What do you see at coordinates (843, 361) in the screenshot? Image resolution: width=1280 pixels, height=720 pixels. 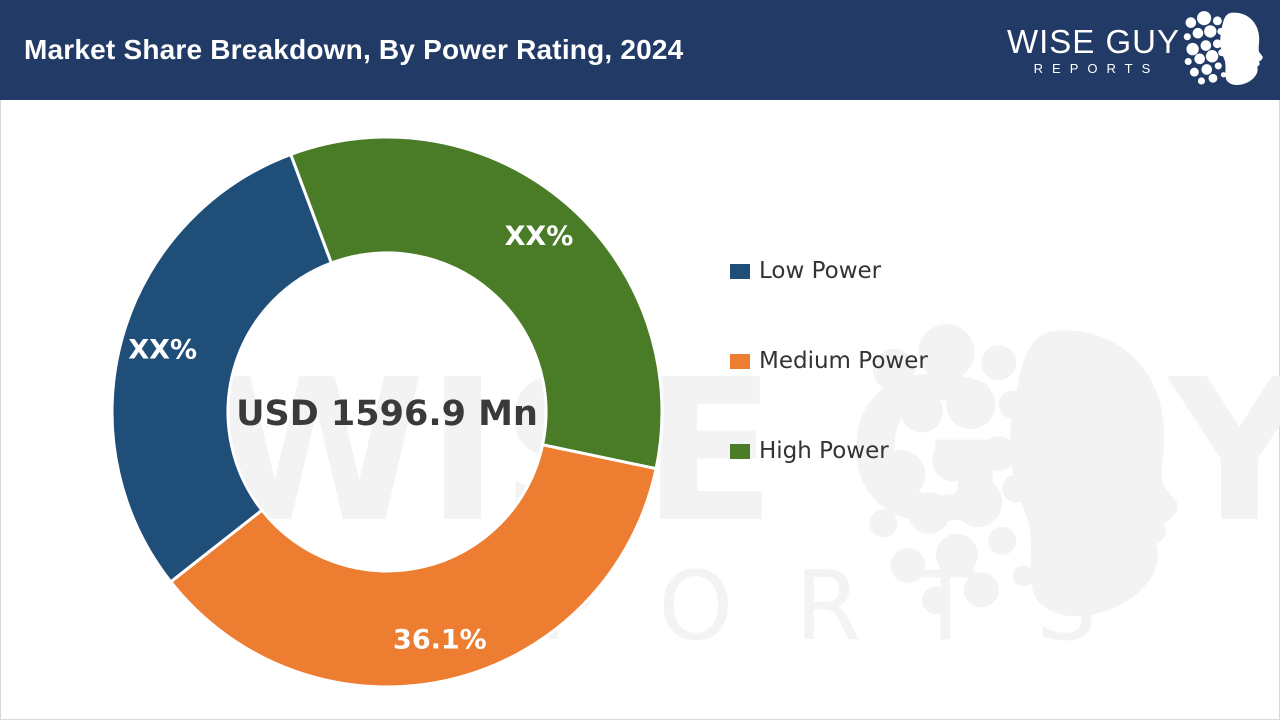 I see `legend-label: Medium Power` at bounding box center [843, 361].